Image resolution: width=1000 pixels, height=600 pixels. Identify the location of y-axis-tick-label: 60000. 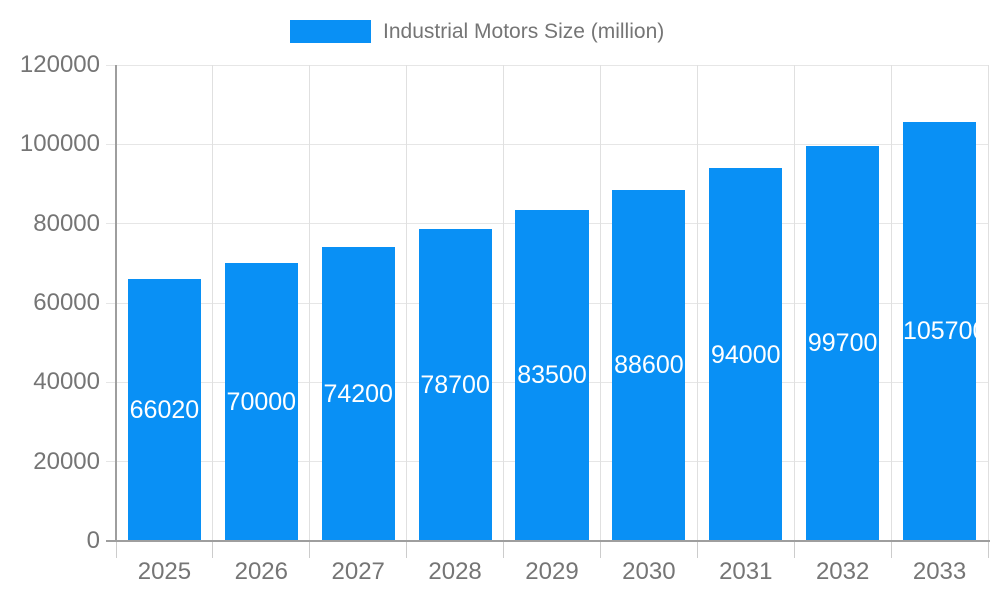
(66, 302).